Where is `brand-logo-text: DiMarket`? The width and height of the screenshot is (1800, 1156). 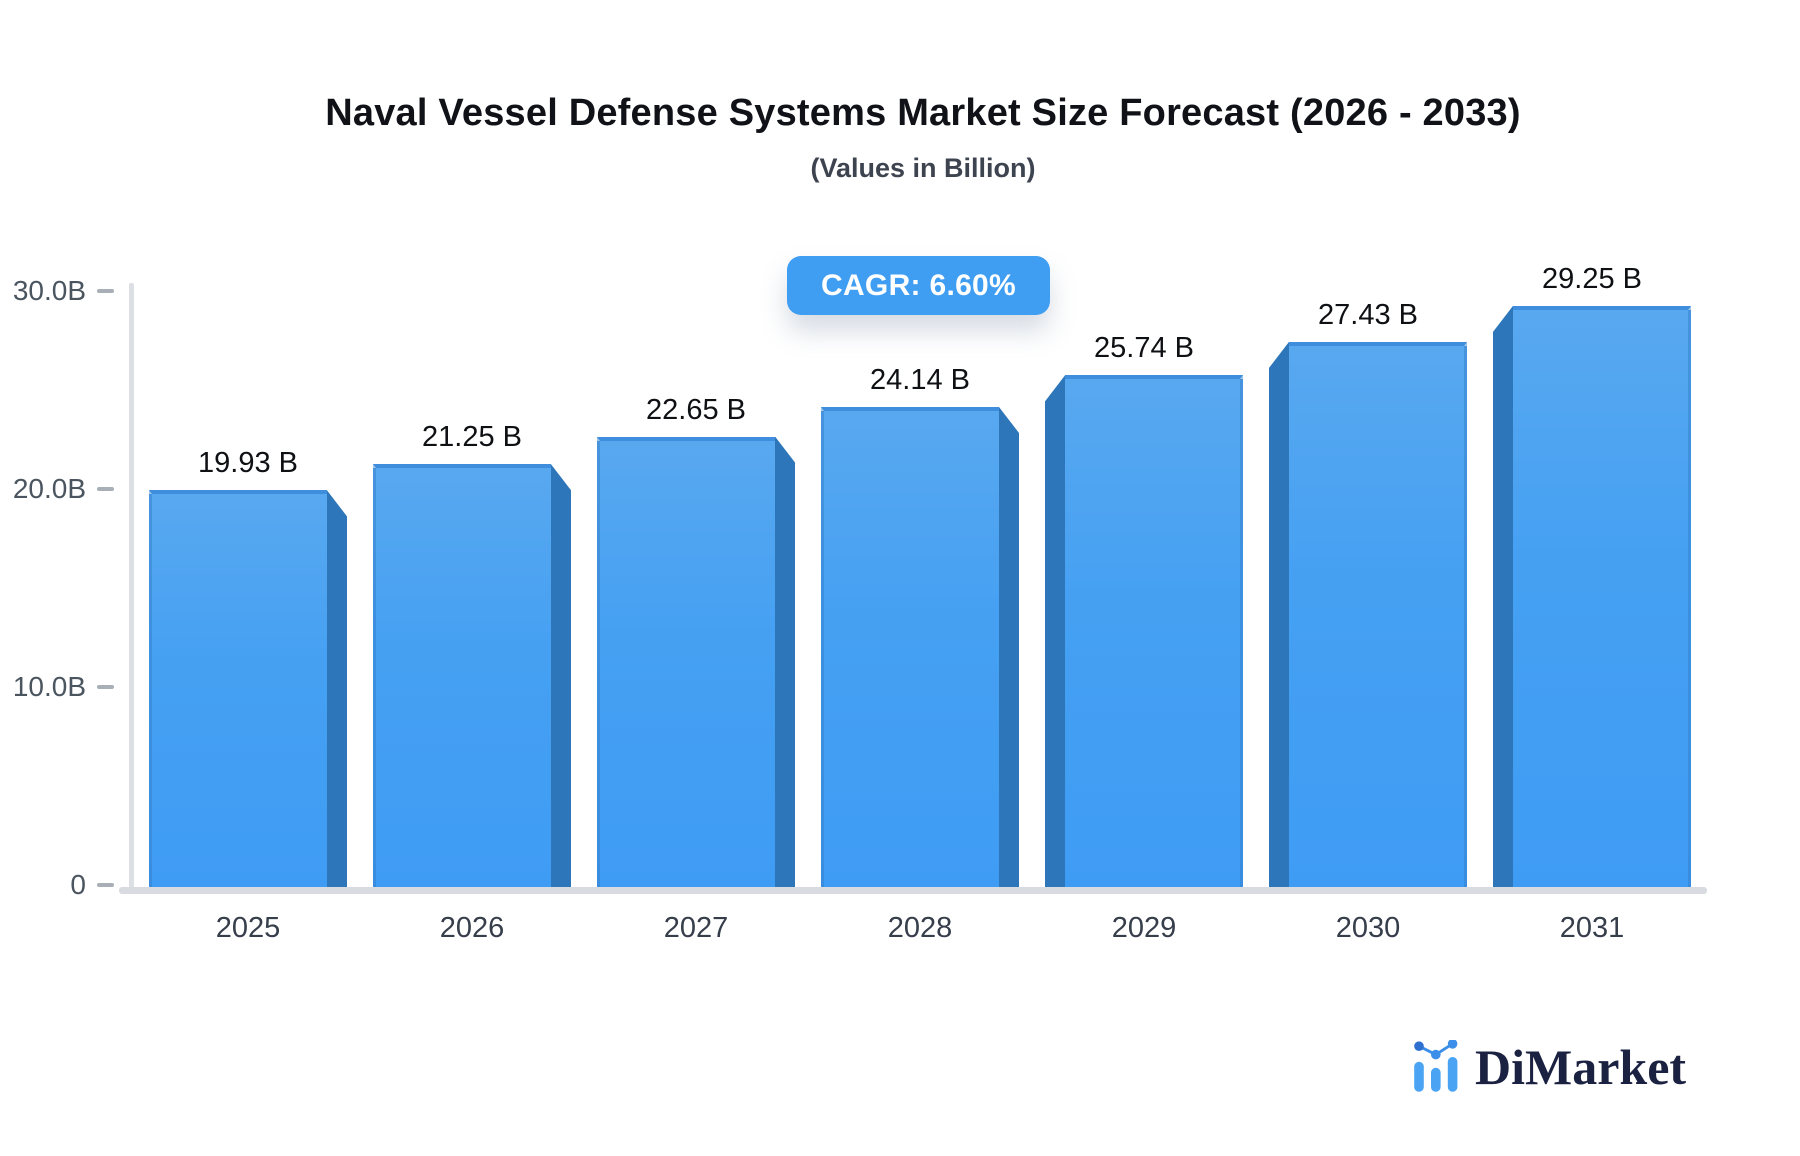 brand-logo-text: DiMarket is located at coordinates (1581, 1067).